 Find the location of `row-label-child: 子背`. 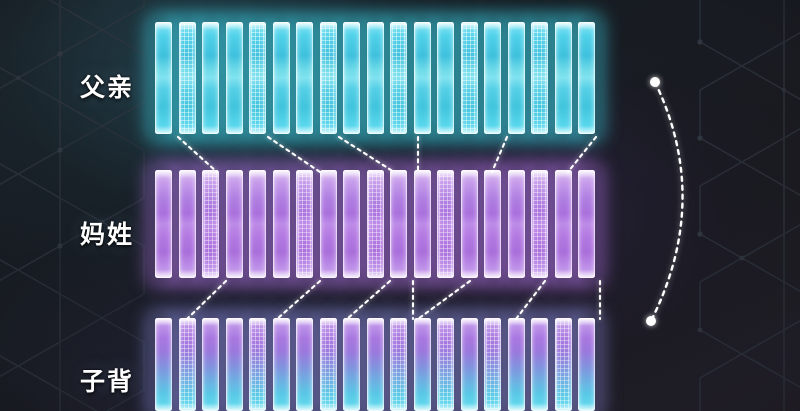

row-label-child: 子背 is located at coordinates (107, 382).